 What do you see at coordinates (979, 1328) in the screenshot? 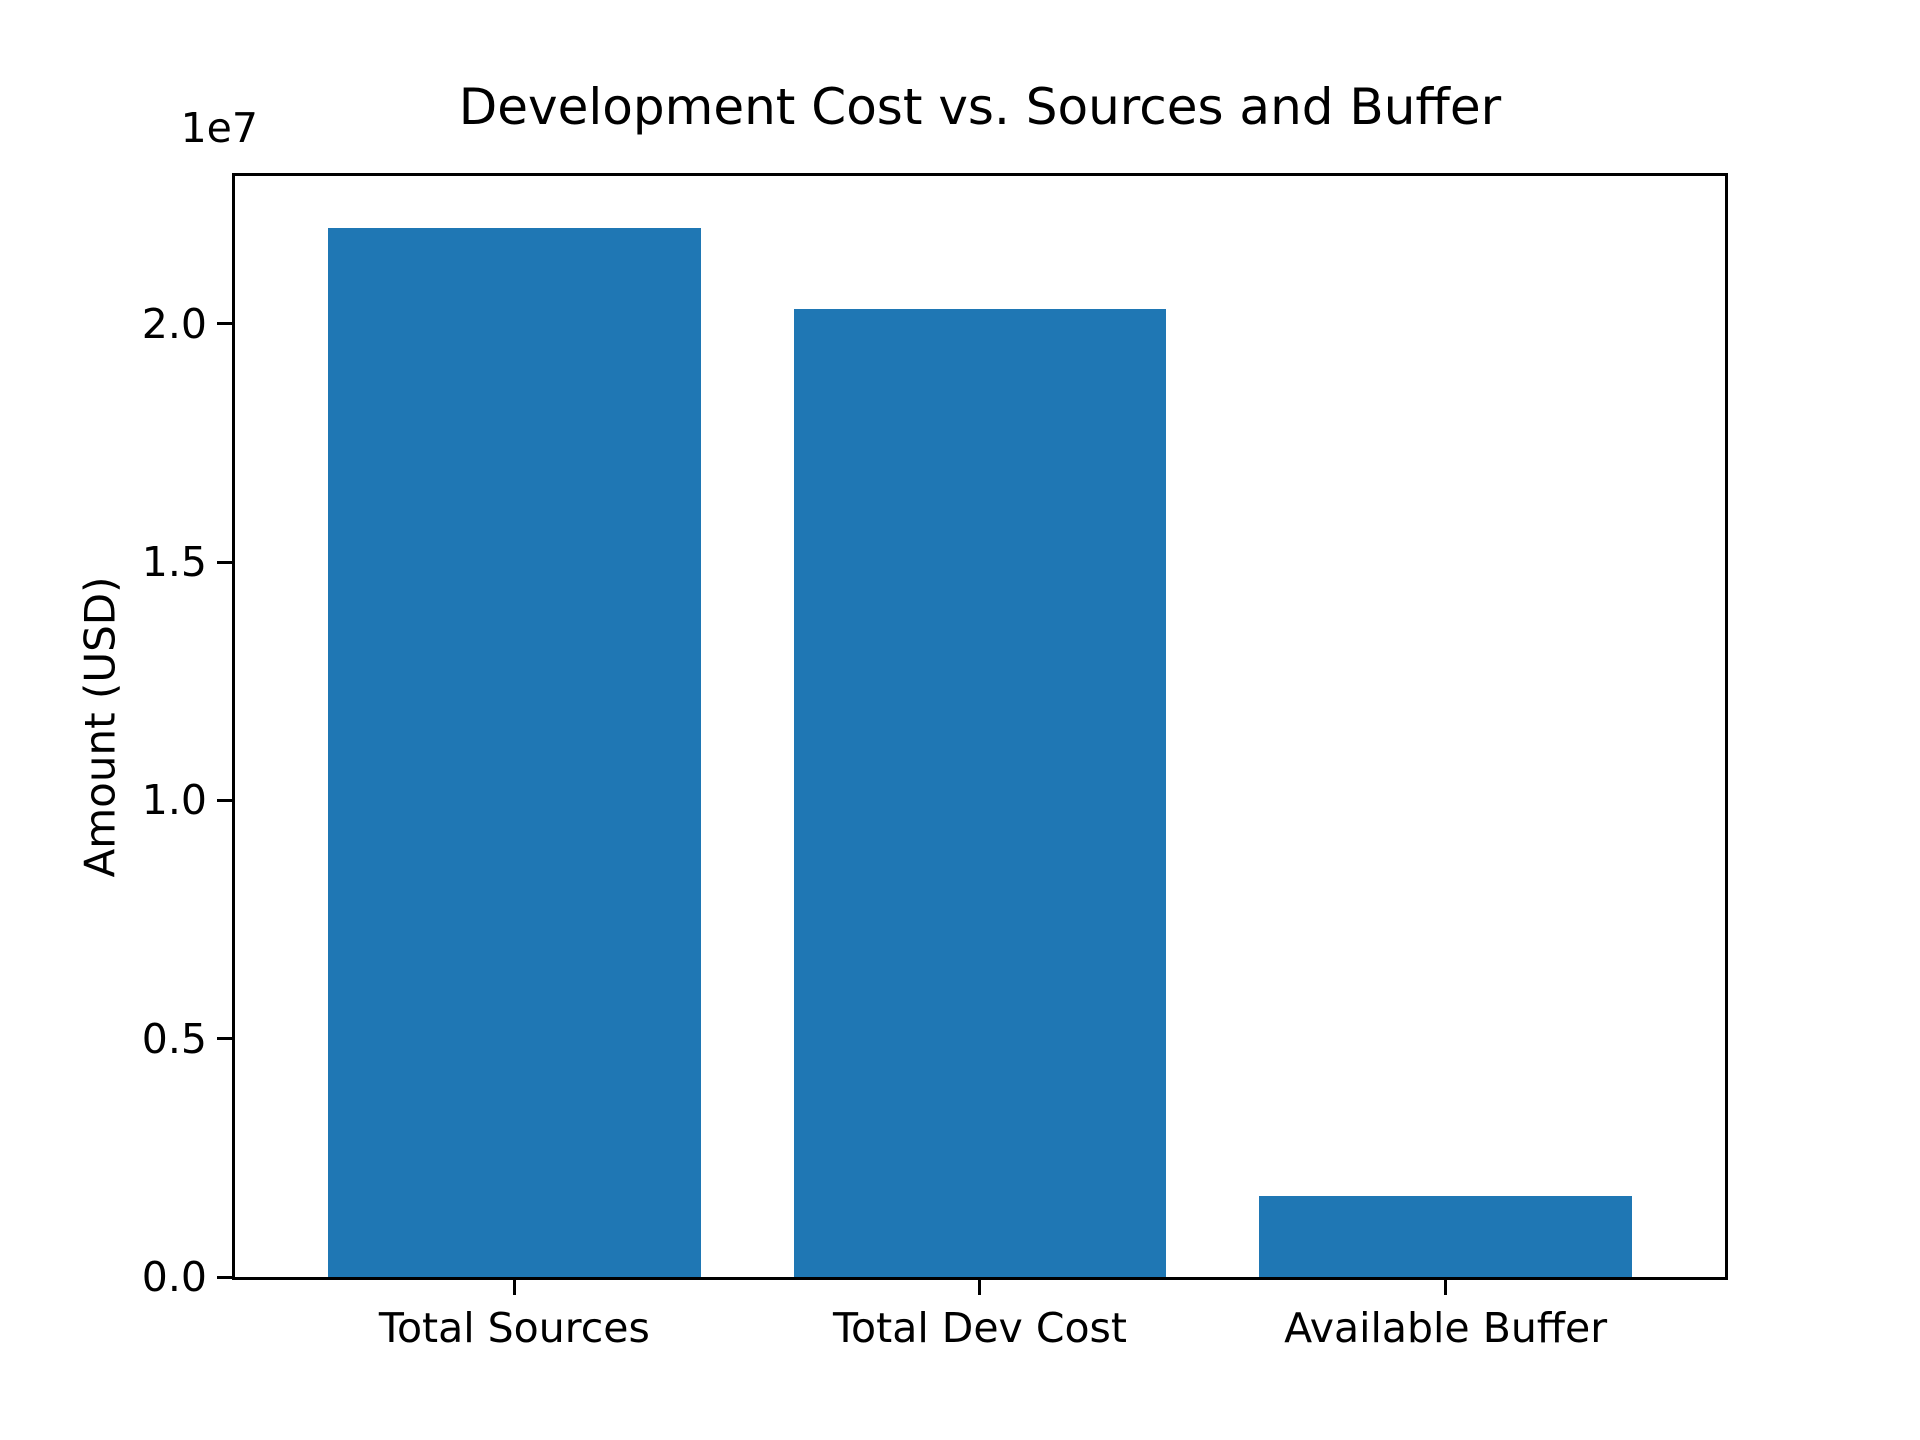
I see `x-tick-label-total-dev-cost: Total Dev Cost` at bounding box center [979, 1328].